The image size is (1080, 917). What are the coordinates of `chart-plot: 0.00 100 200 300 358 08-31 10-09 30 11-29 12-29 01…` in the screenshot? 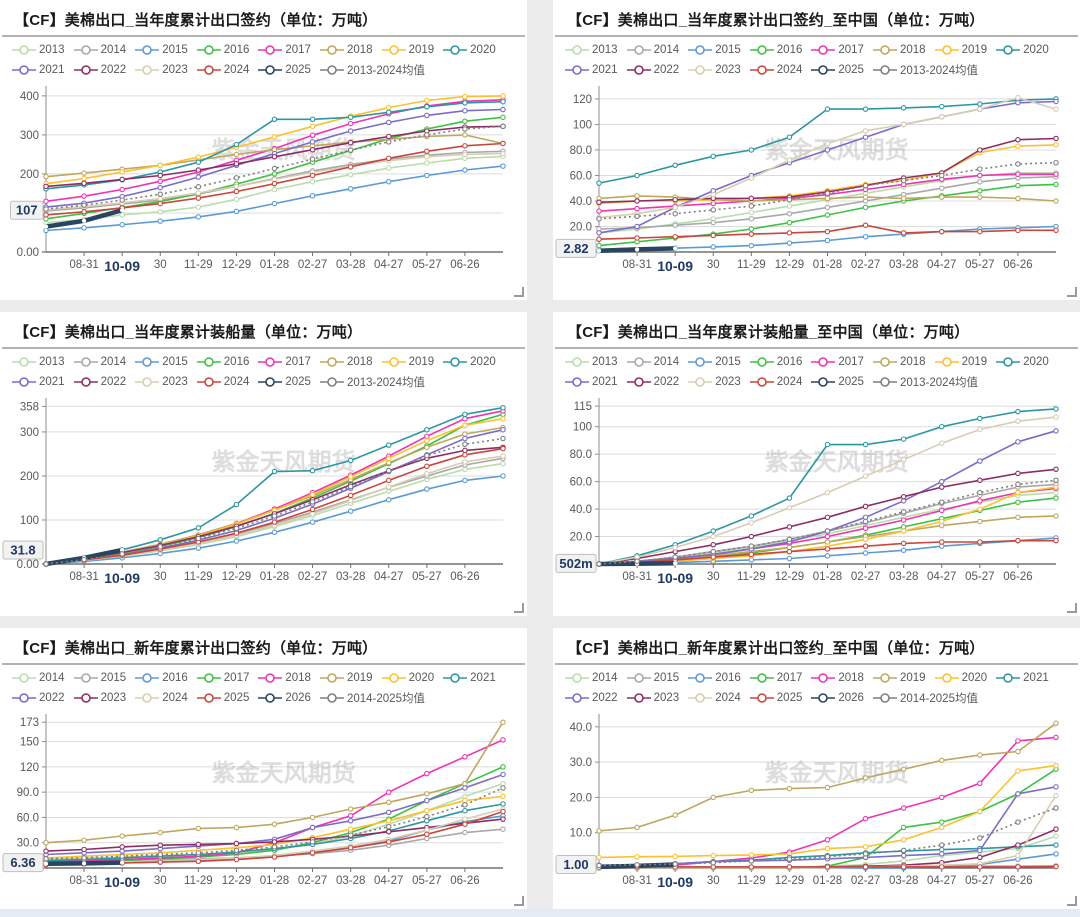 It's located at (259, 492).